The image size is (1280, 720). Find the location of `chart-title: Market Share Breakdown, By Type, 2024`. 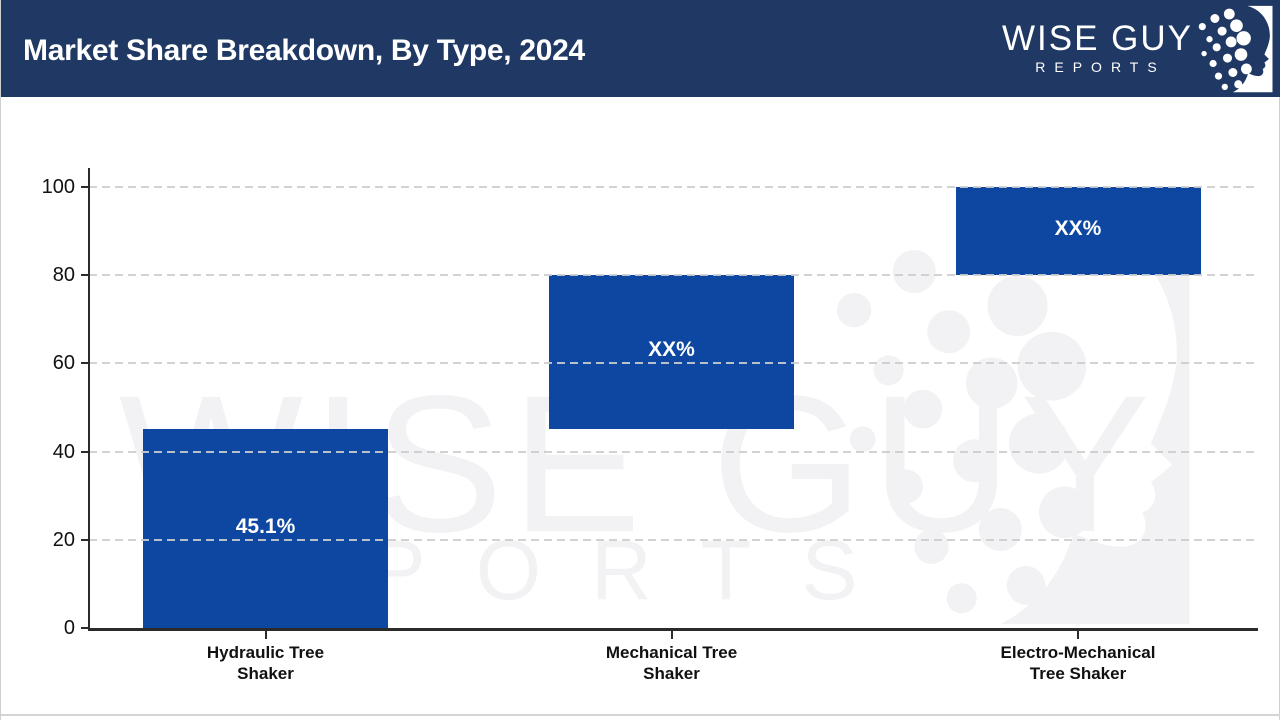

chart-title: Market Share Breakdown, By Type, 2024 is located at coordinates (304, 50).